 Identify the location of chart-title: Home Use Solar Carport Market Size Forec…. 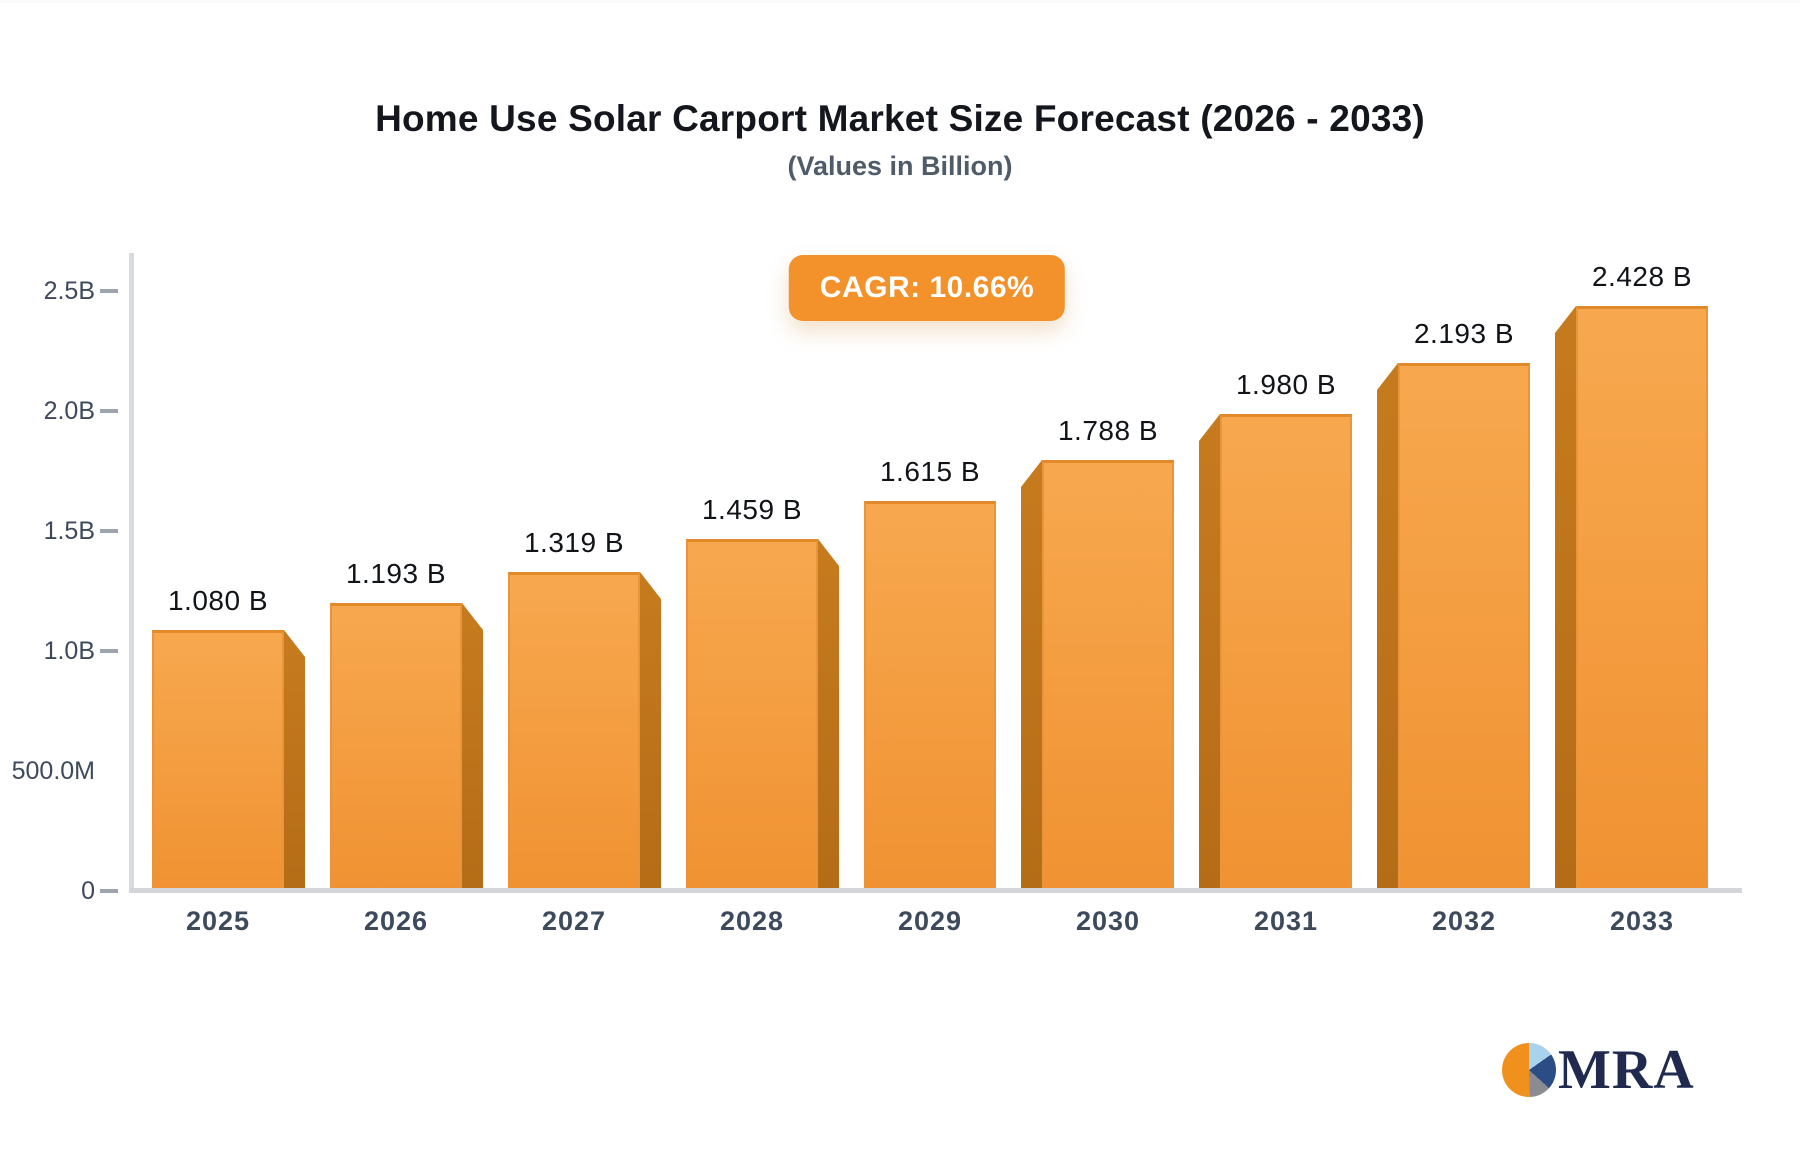
(900, 118).